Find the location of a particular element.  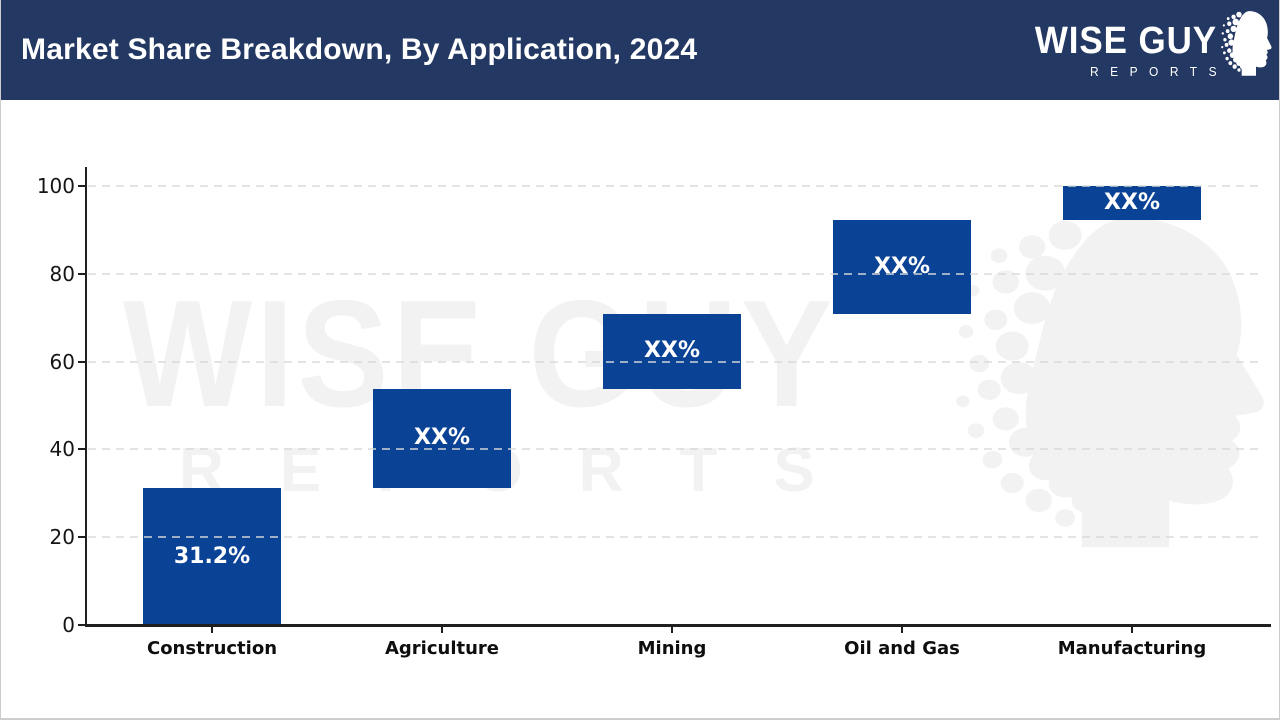

x-axis-line is located at coordinates (678, 625).